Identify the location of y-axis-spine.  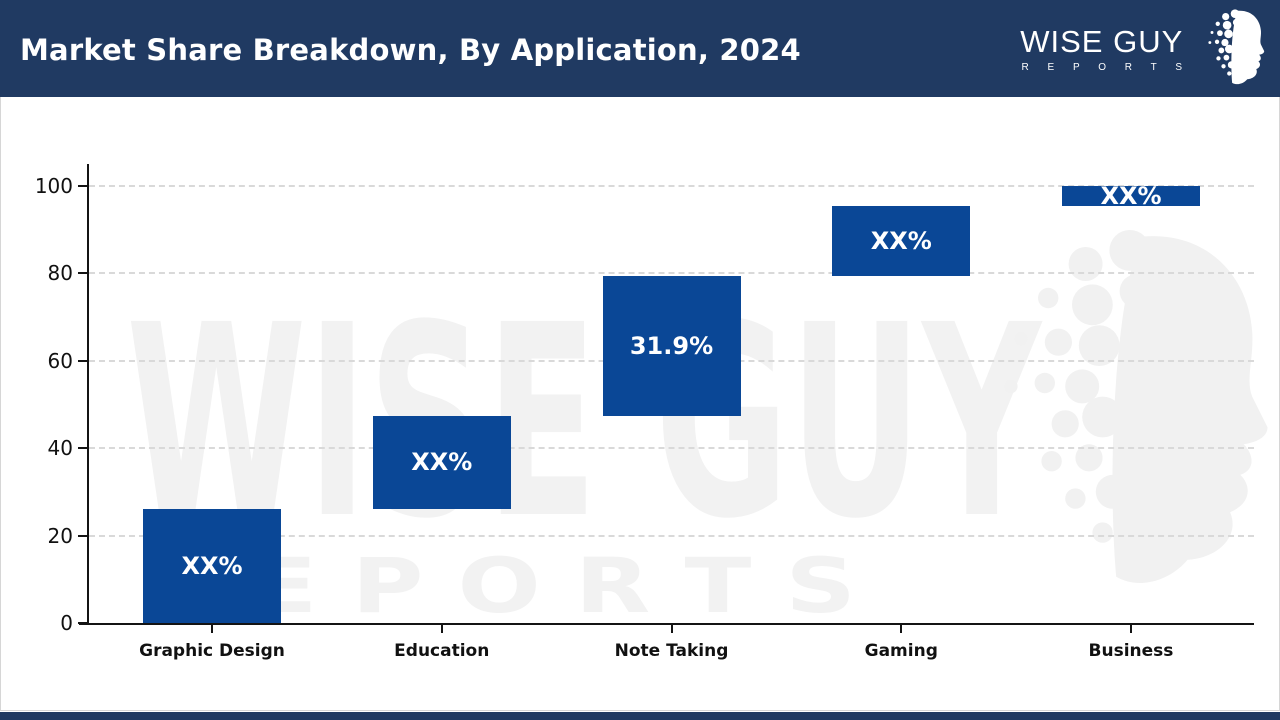
(88, 394).